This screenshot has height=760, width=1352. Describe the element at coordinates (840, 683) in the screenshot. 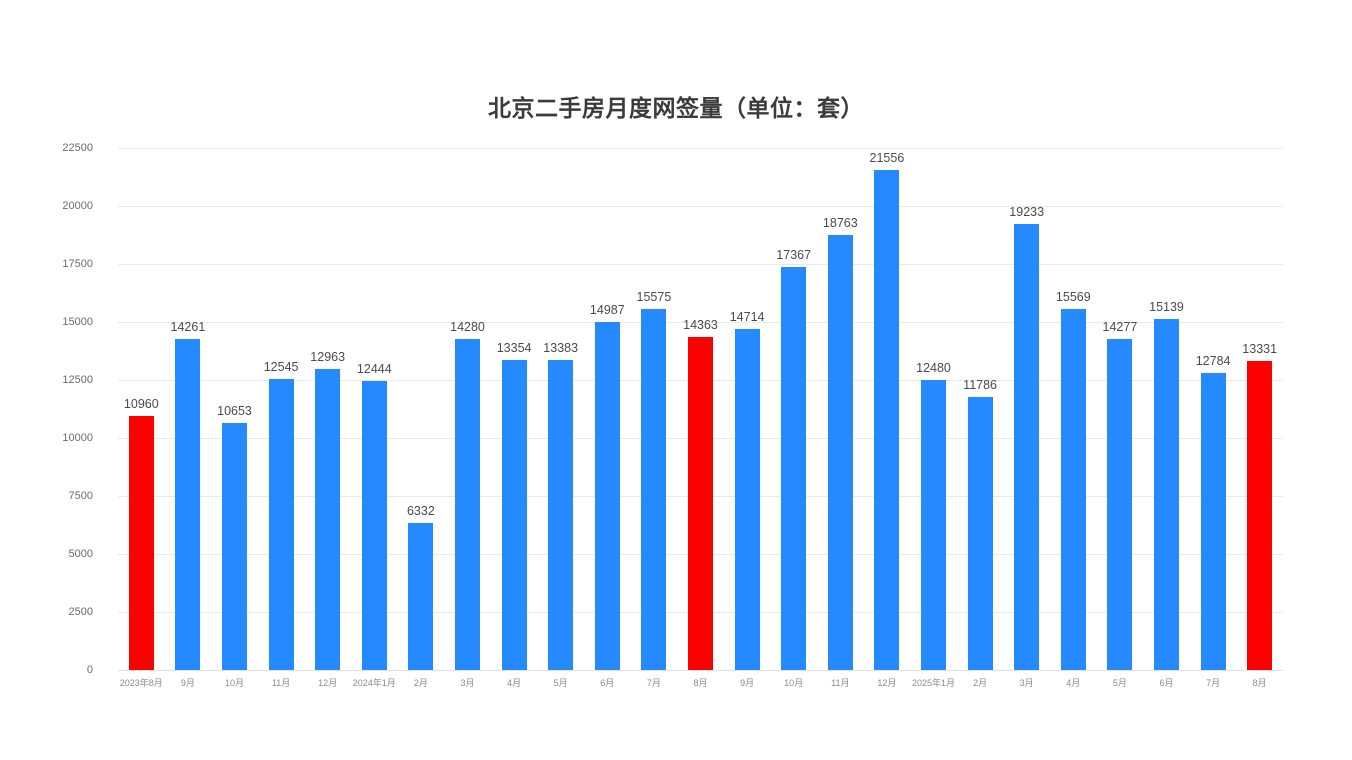

I see `x-axis-tick-label: 11月` at that location.